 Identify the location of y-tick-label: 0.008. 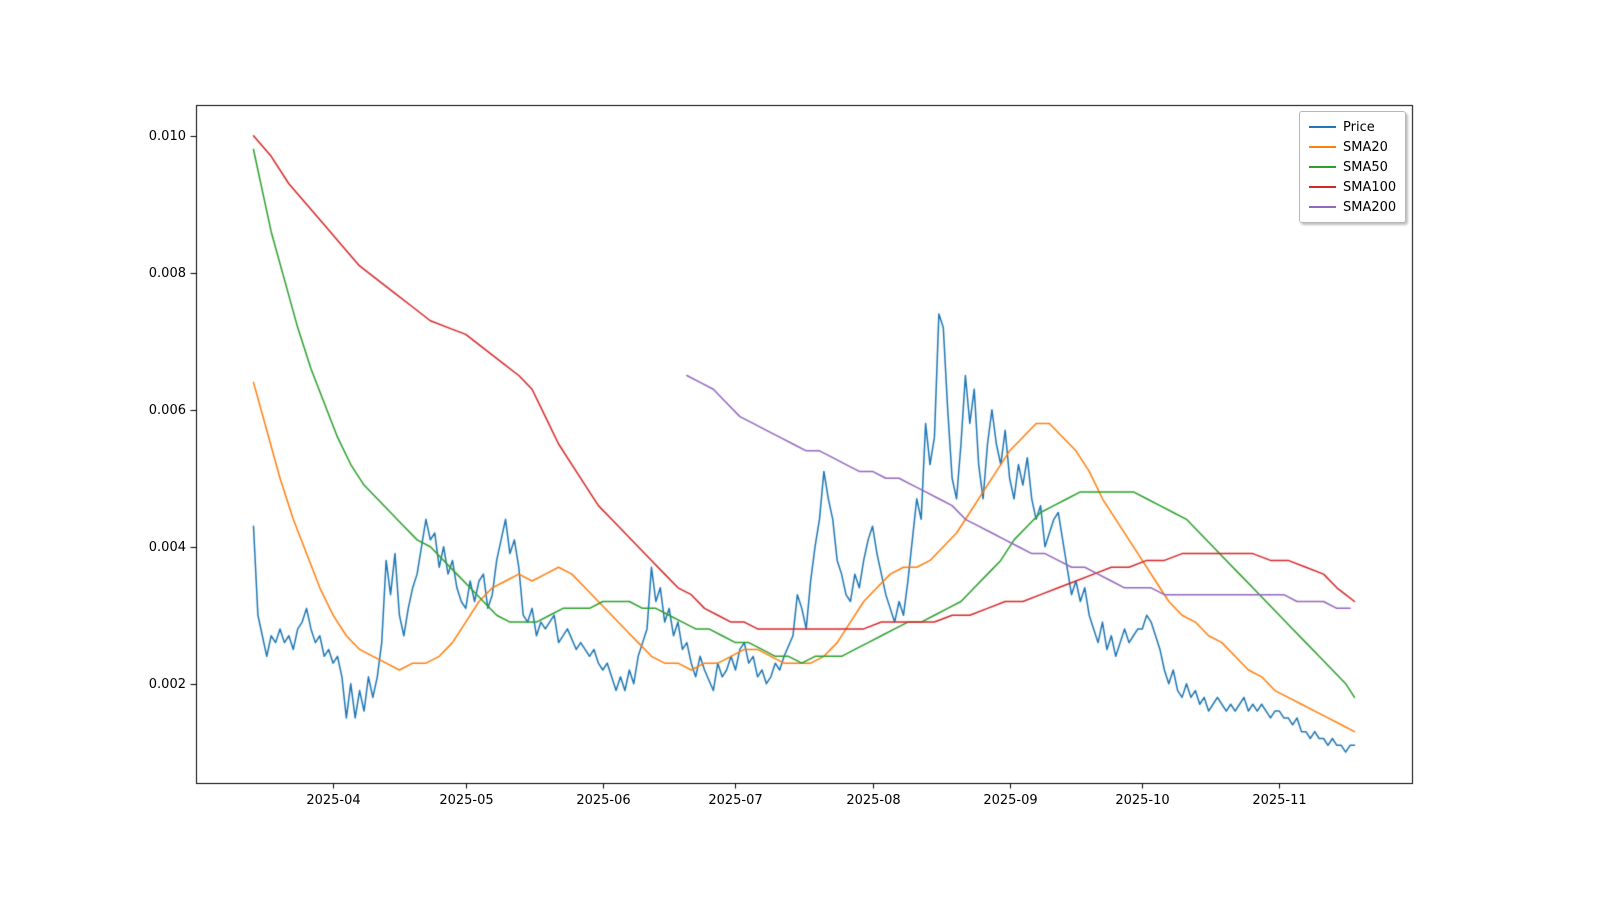
(167, 273).